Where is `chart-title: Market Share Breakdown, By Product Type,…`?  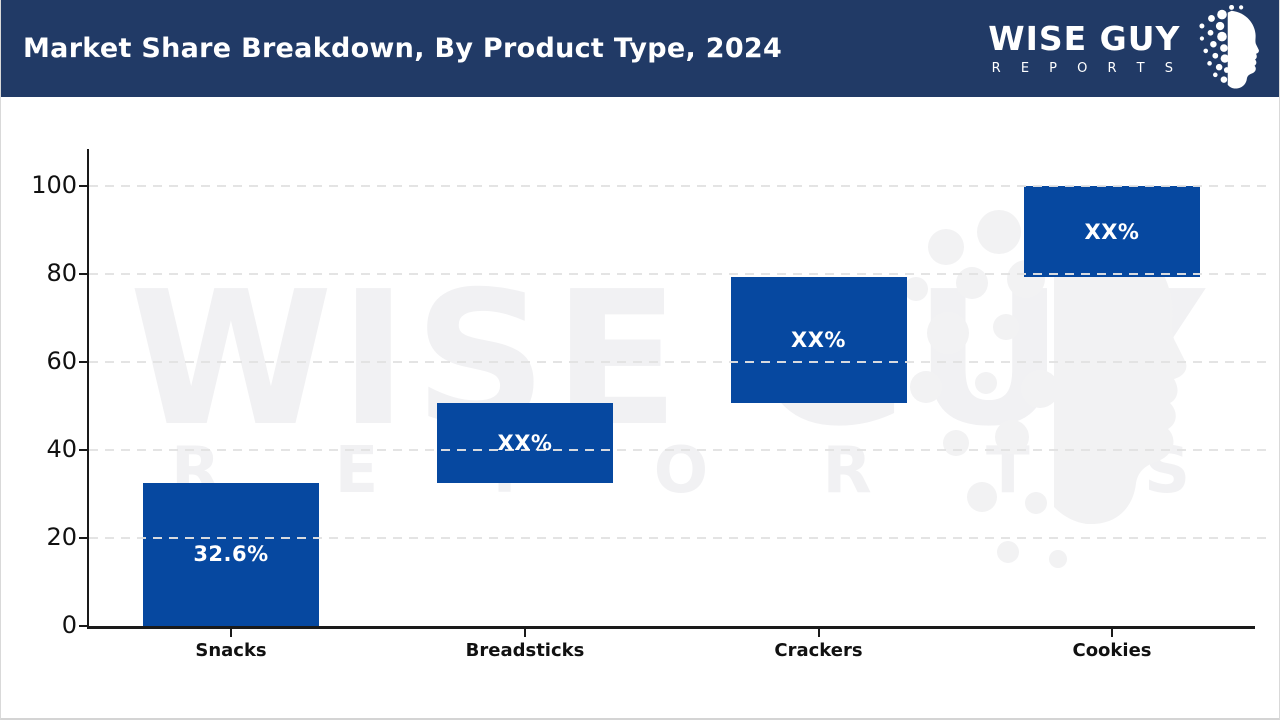
chart-title: Market Share Breakdown, By Product Type,… is located at coordinates (403, 48).